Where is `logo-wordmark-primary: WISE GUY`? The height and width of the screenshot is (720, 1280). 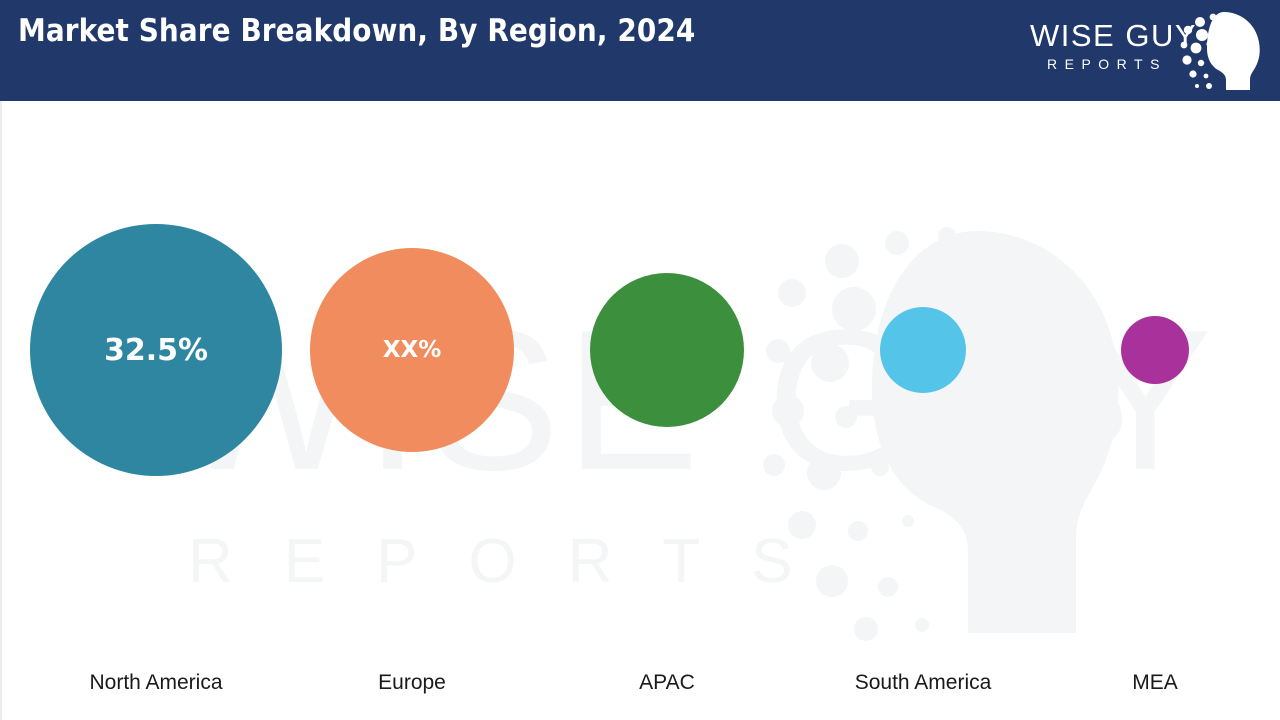
logo-wordmark-primary: WISE GUY is located at coordinates (1114, 35).